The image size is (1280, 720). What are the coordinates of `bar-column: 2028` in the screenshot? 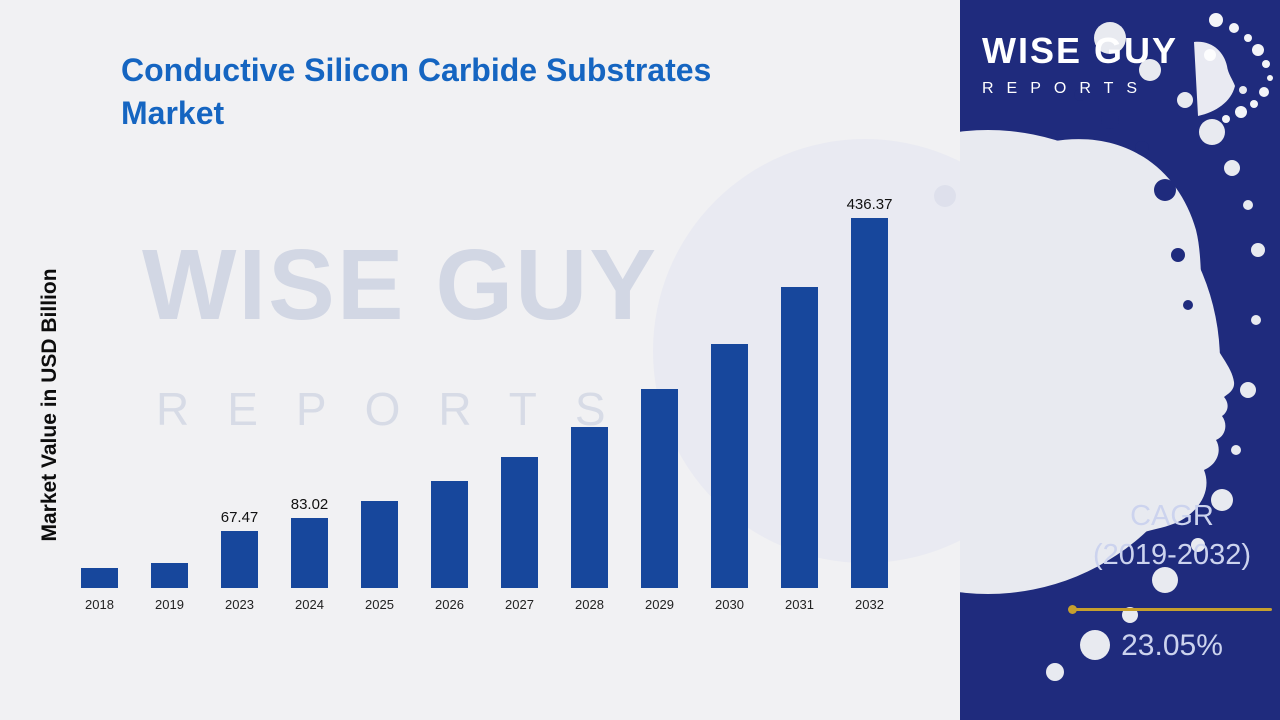 It's located at (589, 519).